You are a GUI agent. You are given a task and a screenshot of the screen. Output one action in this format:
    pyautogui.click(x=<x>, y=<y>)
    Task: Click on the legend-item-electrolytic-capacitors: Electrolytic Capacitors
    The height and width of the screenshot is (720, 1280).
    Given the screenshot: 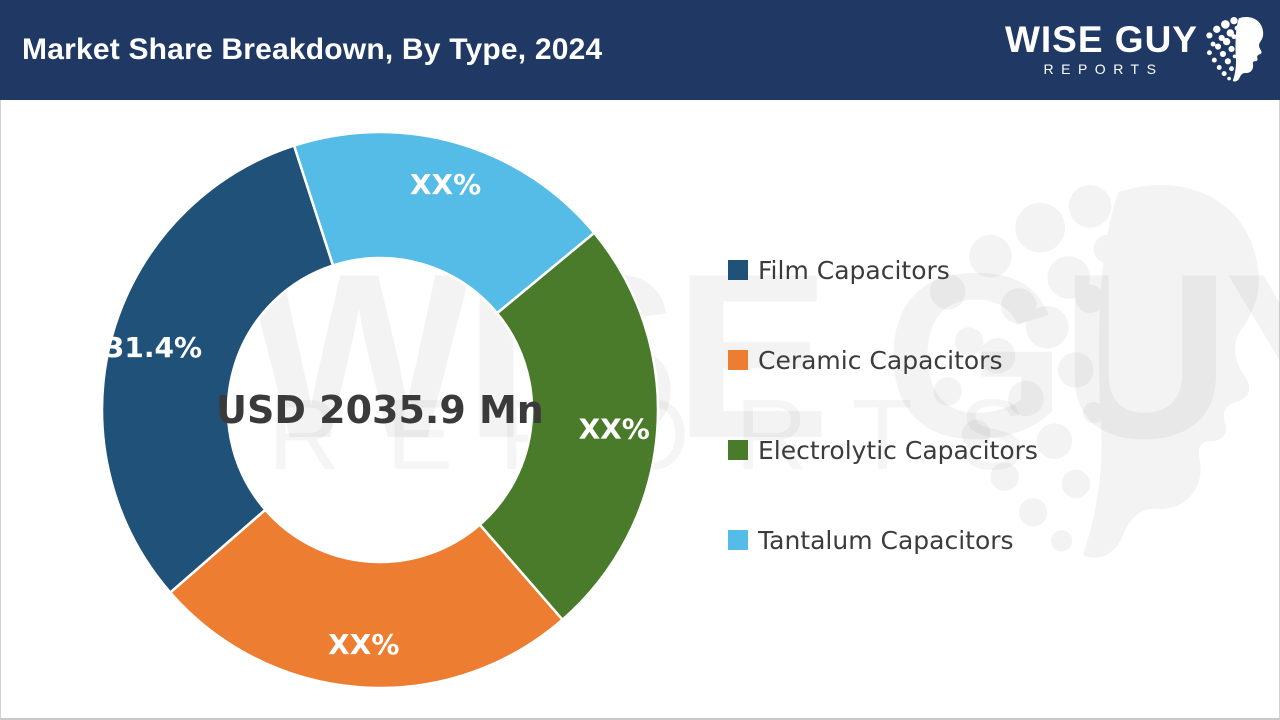 What is the action you would take?
    pyautogui.click(x=883, y=450)
    